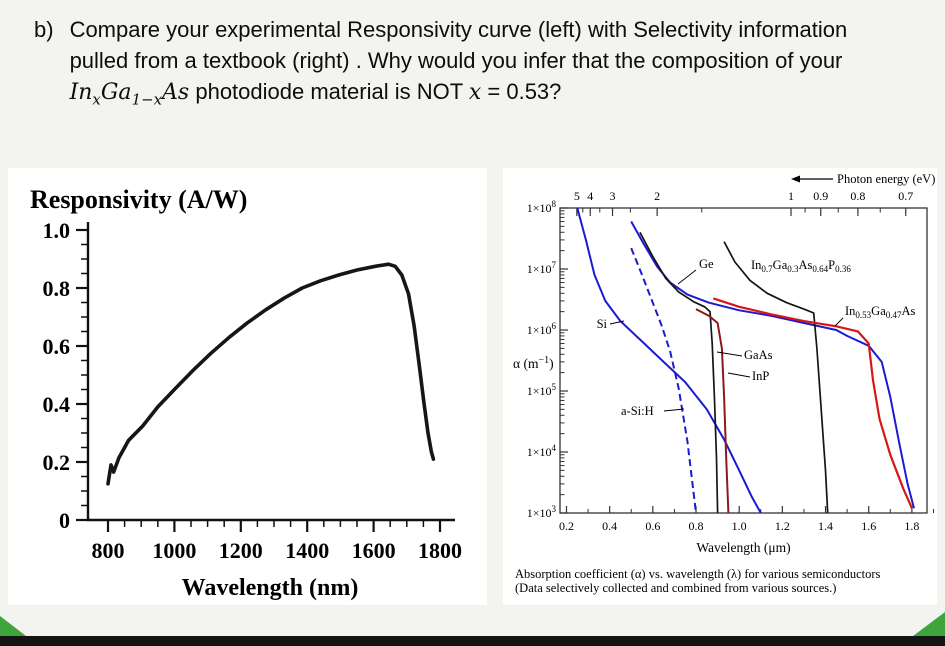 Image resolution: width=945 pixels, height=646 pixels. Describe the element at coordinates (440, 550) in the screenshot. I see `svg-text: 1800` at that location.